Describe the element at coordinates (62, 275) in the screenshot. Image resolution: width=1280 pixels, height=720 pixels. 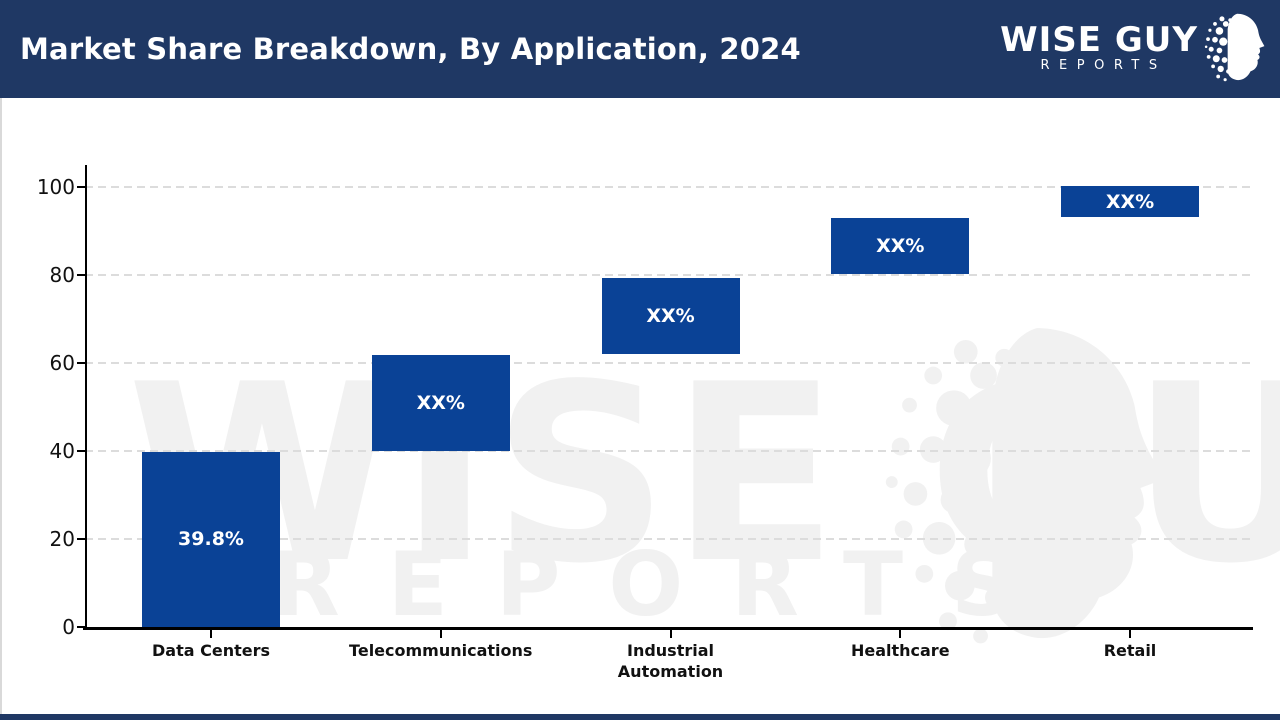
I see `y-tick-label: 80` at that location.